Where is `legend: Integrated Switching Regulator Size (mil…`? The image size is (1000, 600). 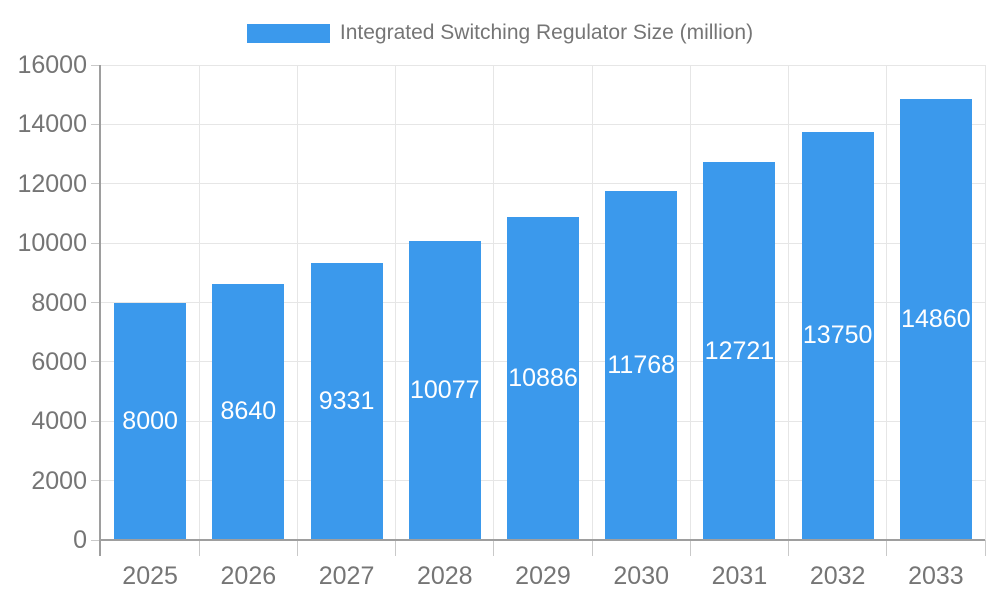 legend: Integrated Switching Regulator Size (mil… is located at coordinates (500, 33).